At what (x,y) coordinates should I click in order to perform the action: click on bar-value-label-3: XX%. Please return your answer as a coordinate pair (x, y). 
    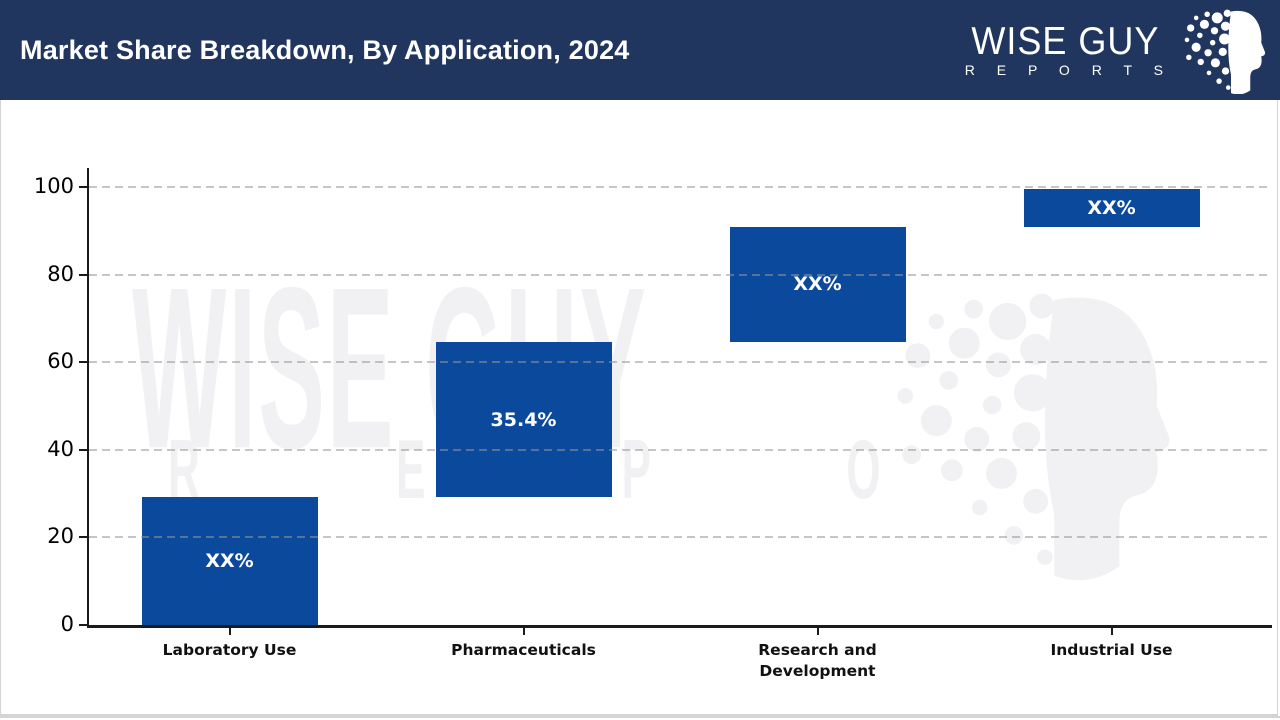
    Looking at the image, I should click on (1111, 207).